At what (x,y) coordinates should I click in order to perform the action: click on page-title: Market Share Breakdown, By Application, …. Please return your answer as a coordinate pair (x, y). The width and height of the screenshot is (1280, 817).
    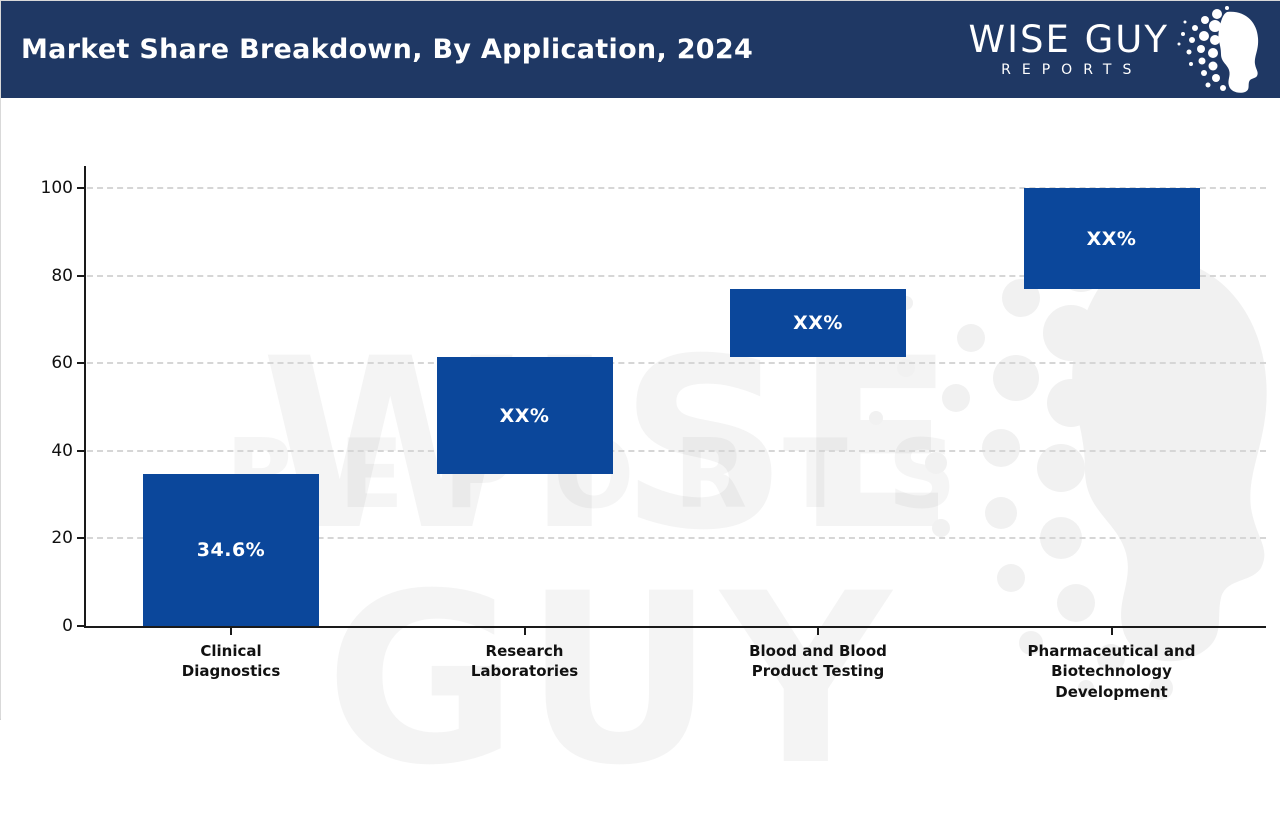
    Looking at the image, I should click on (387, 49).